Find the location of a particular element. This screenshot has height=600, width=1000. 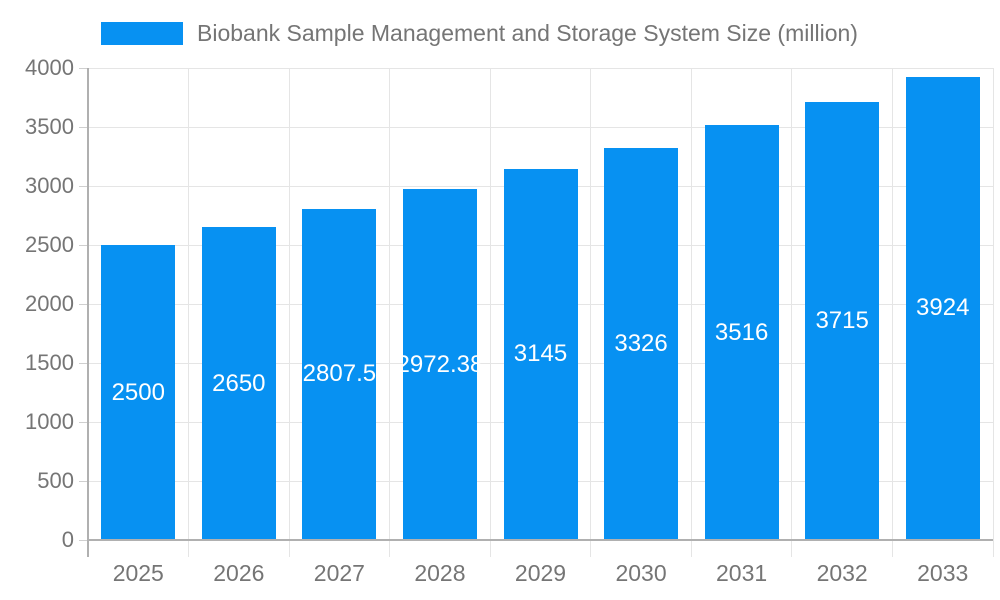

bar-value-label: 2650 is located at coordinates (239, 383).